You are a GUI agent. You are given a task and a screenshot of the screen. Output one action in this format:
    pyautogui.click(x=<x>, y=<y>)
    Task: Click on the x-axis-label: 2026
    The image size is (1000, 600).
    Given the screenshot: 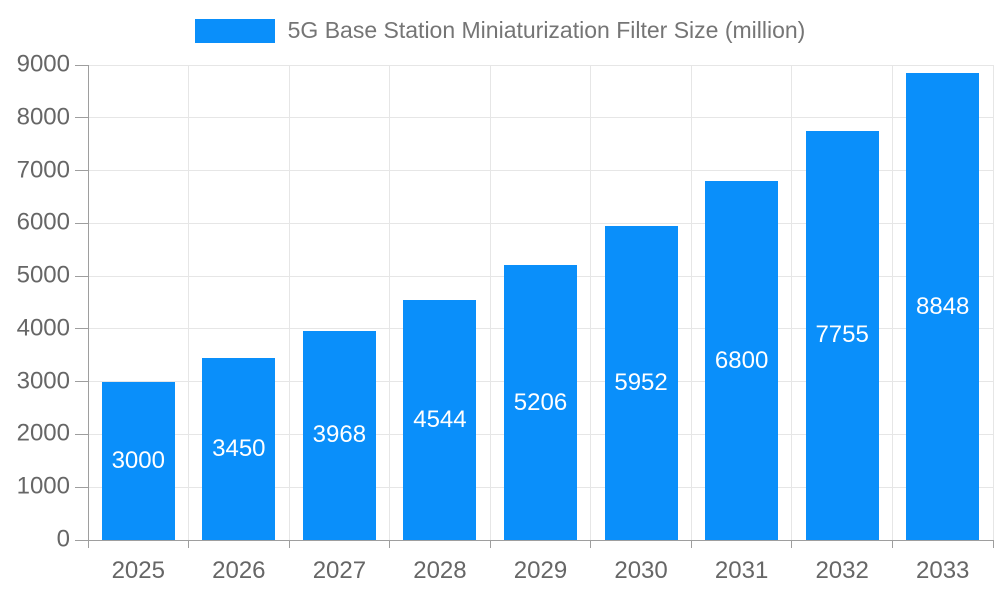 What is the action you would take?
    pyautogui.click(x=239, y=570)
    